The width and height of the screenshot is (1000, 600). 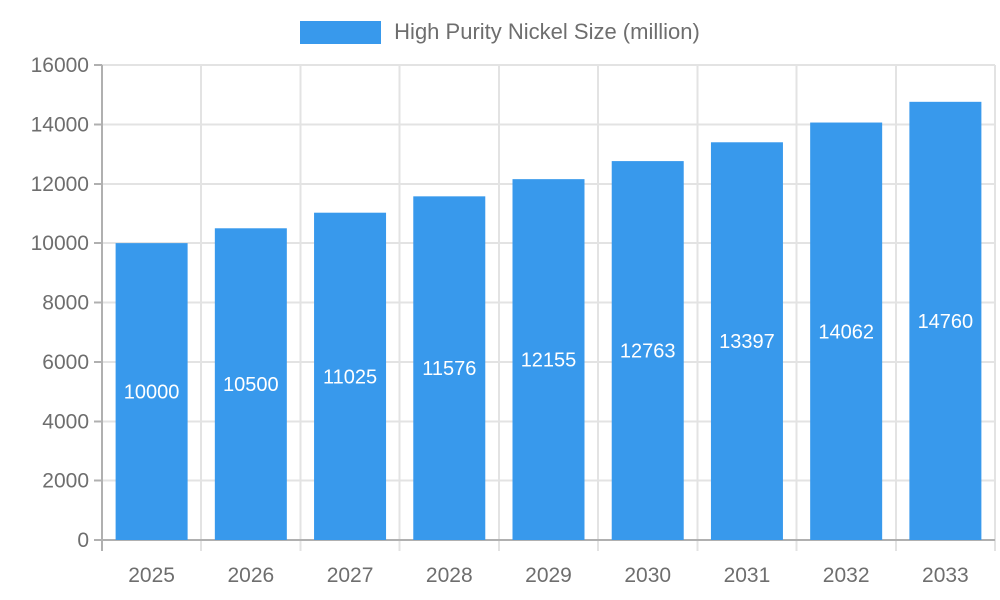 What do you see at coordinates (65, 481) in the screenshot?
I see `y-axis-tick-label: 2000` at bounding box center [65, 481].